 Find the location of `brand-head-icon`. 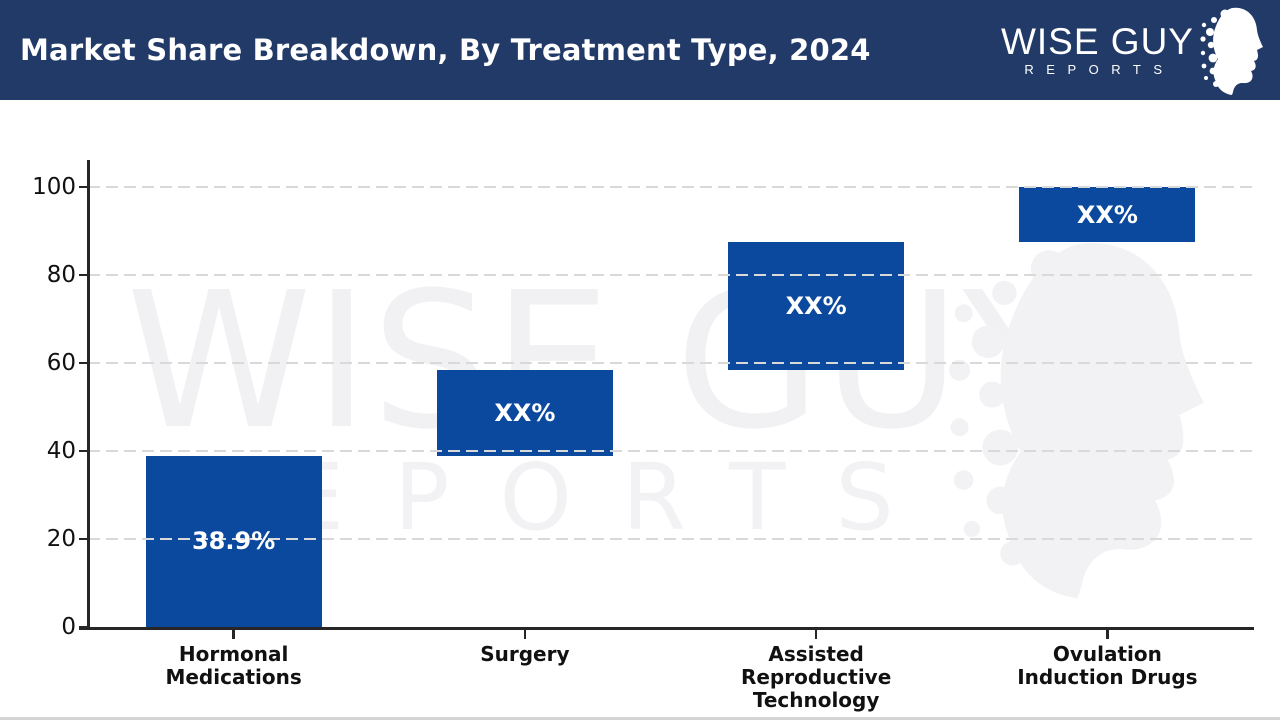

brand-head-icon is located at coordinates (1231, 51).